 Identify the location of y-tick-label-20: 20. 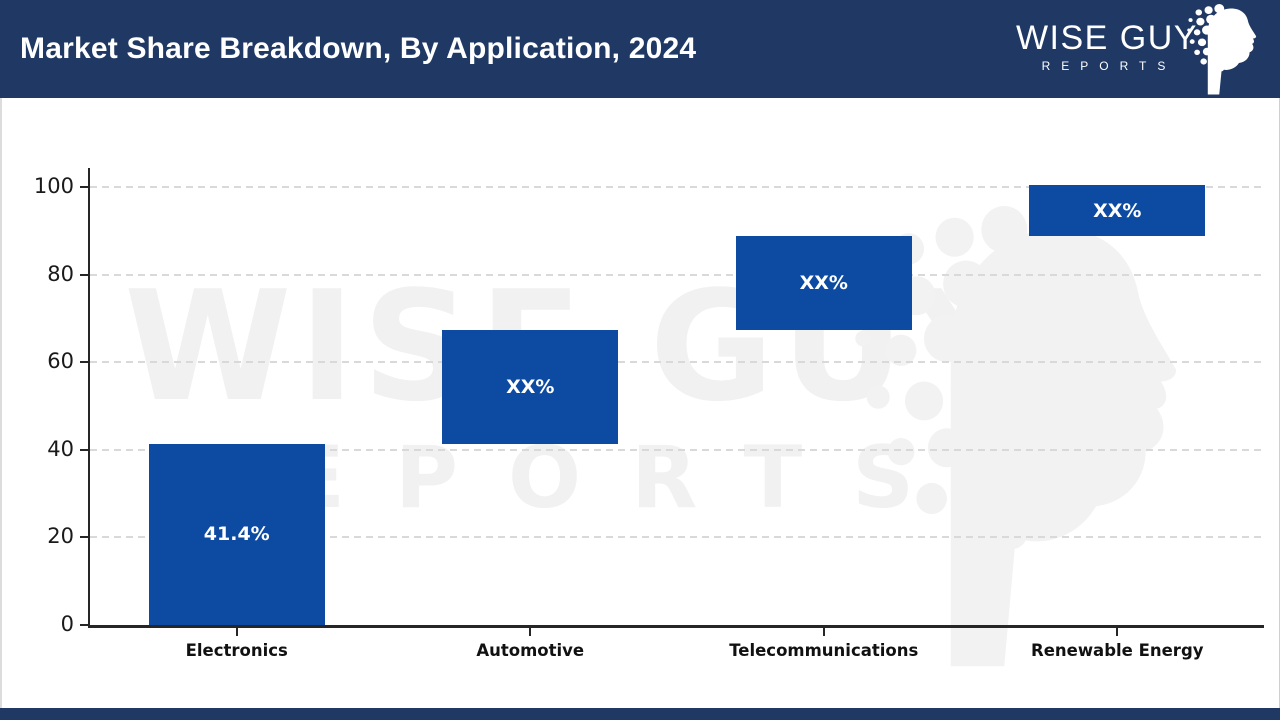
(60, 536).